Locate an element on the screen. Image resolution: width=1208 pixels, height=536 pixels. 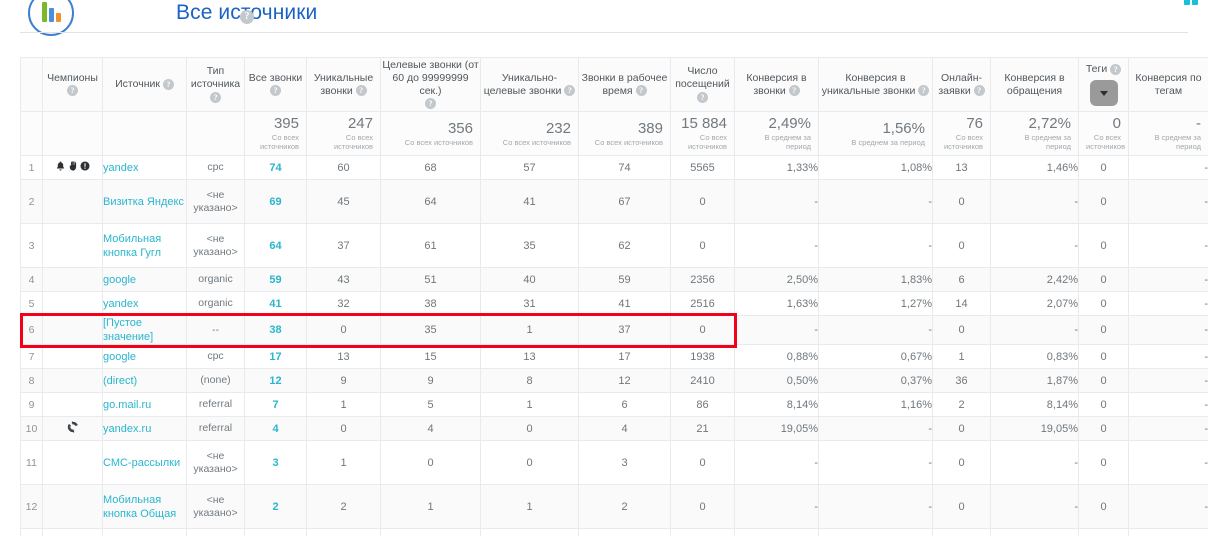
source-link: yandex.ru is located at coordinates (127, 428).